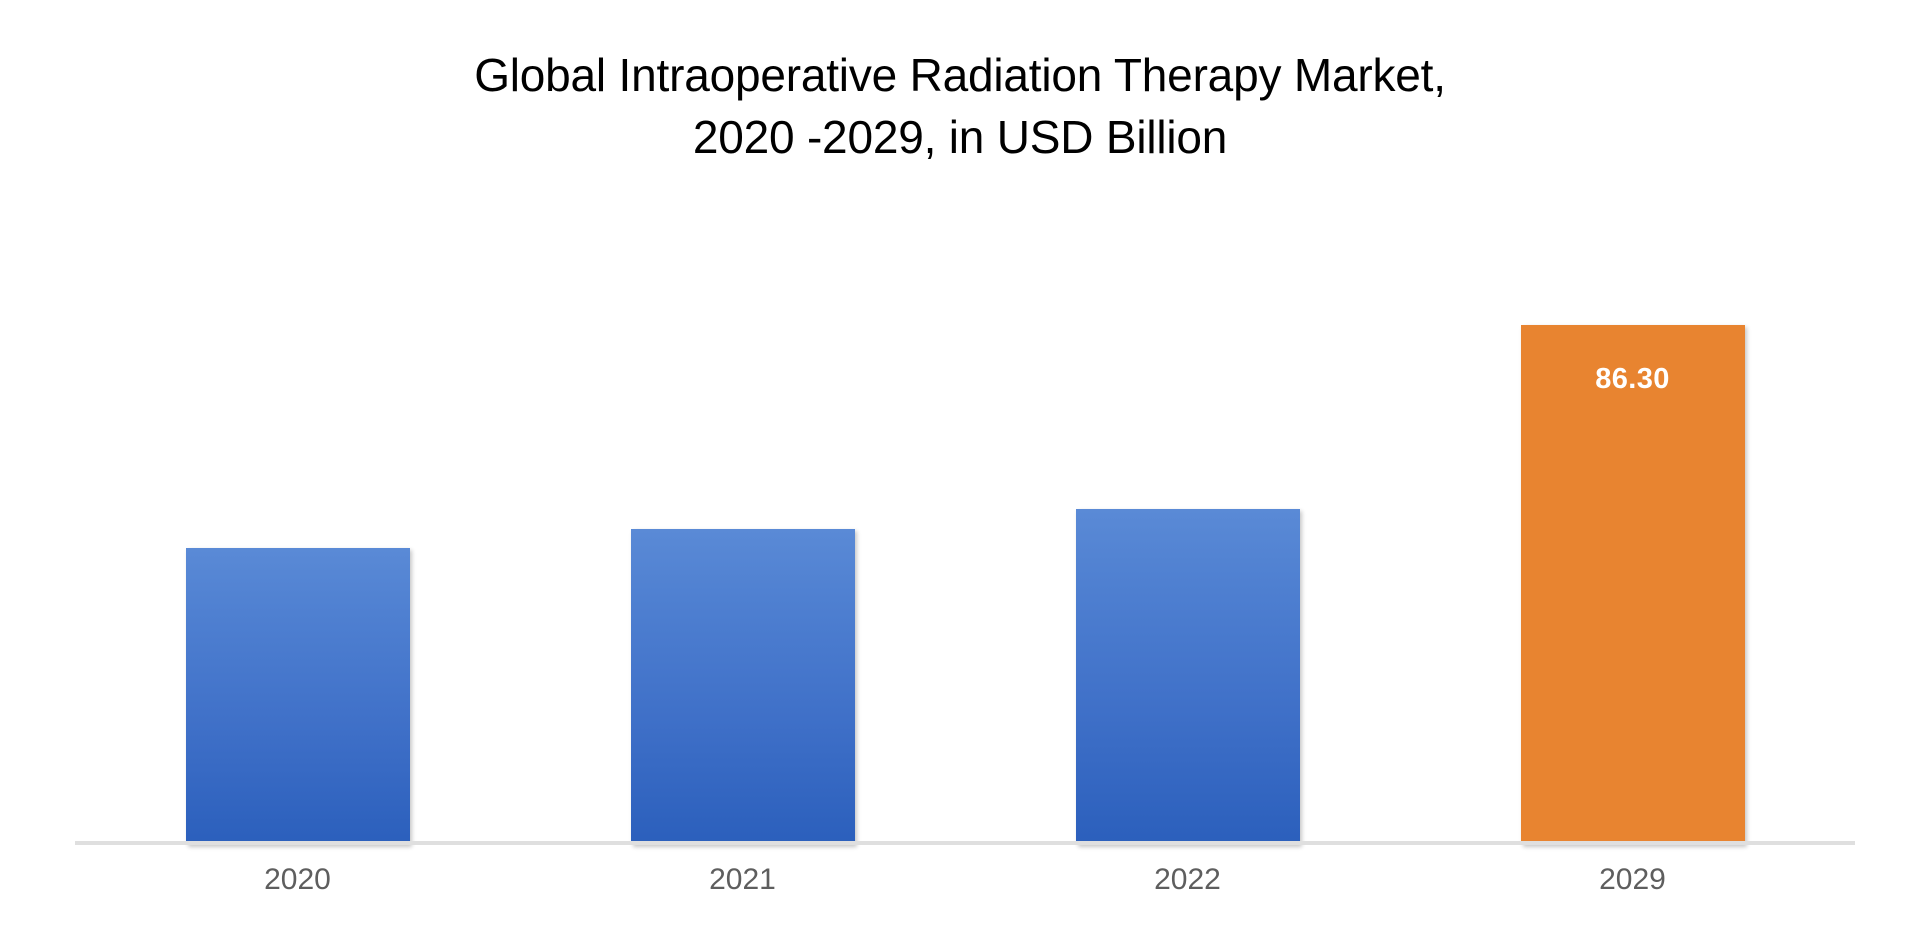  I want to click on chart-title-line-2: 2020 -2029, in USD Billion, so click(960, 137).